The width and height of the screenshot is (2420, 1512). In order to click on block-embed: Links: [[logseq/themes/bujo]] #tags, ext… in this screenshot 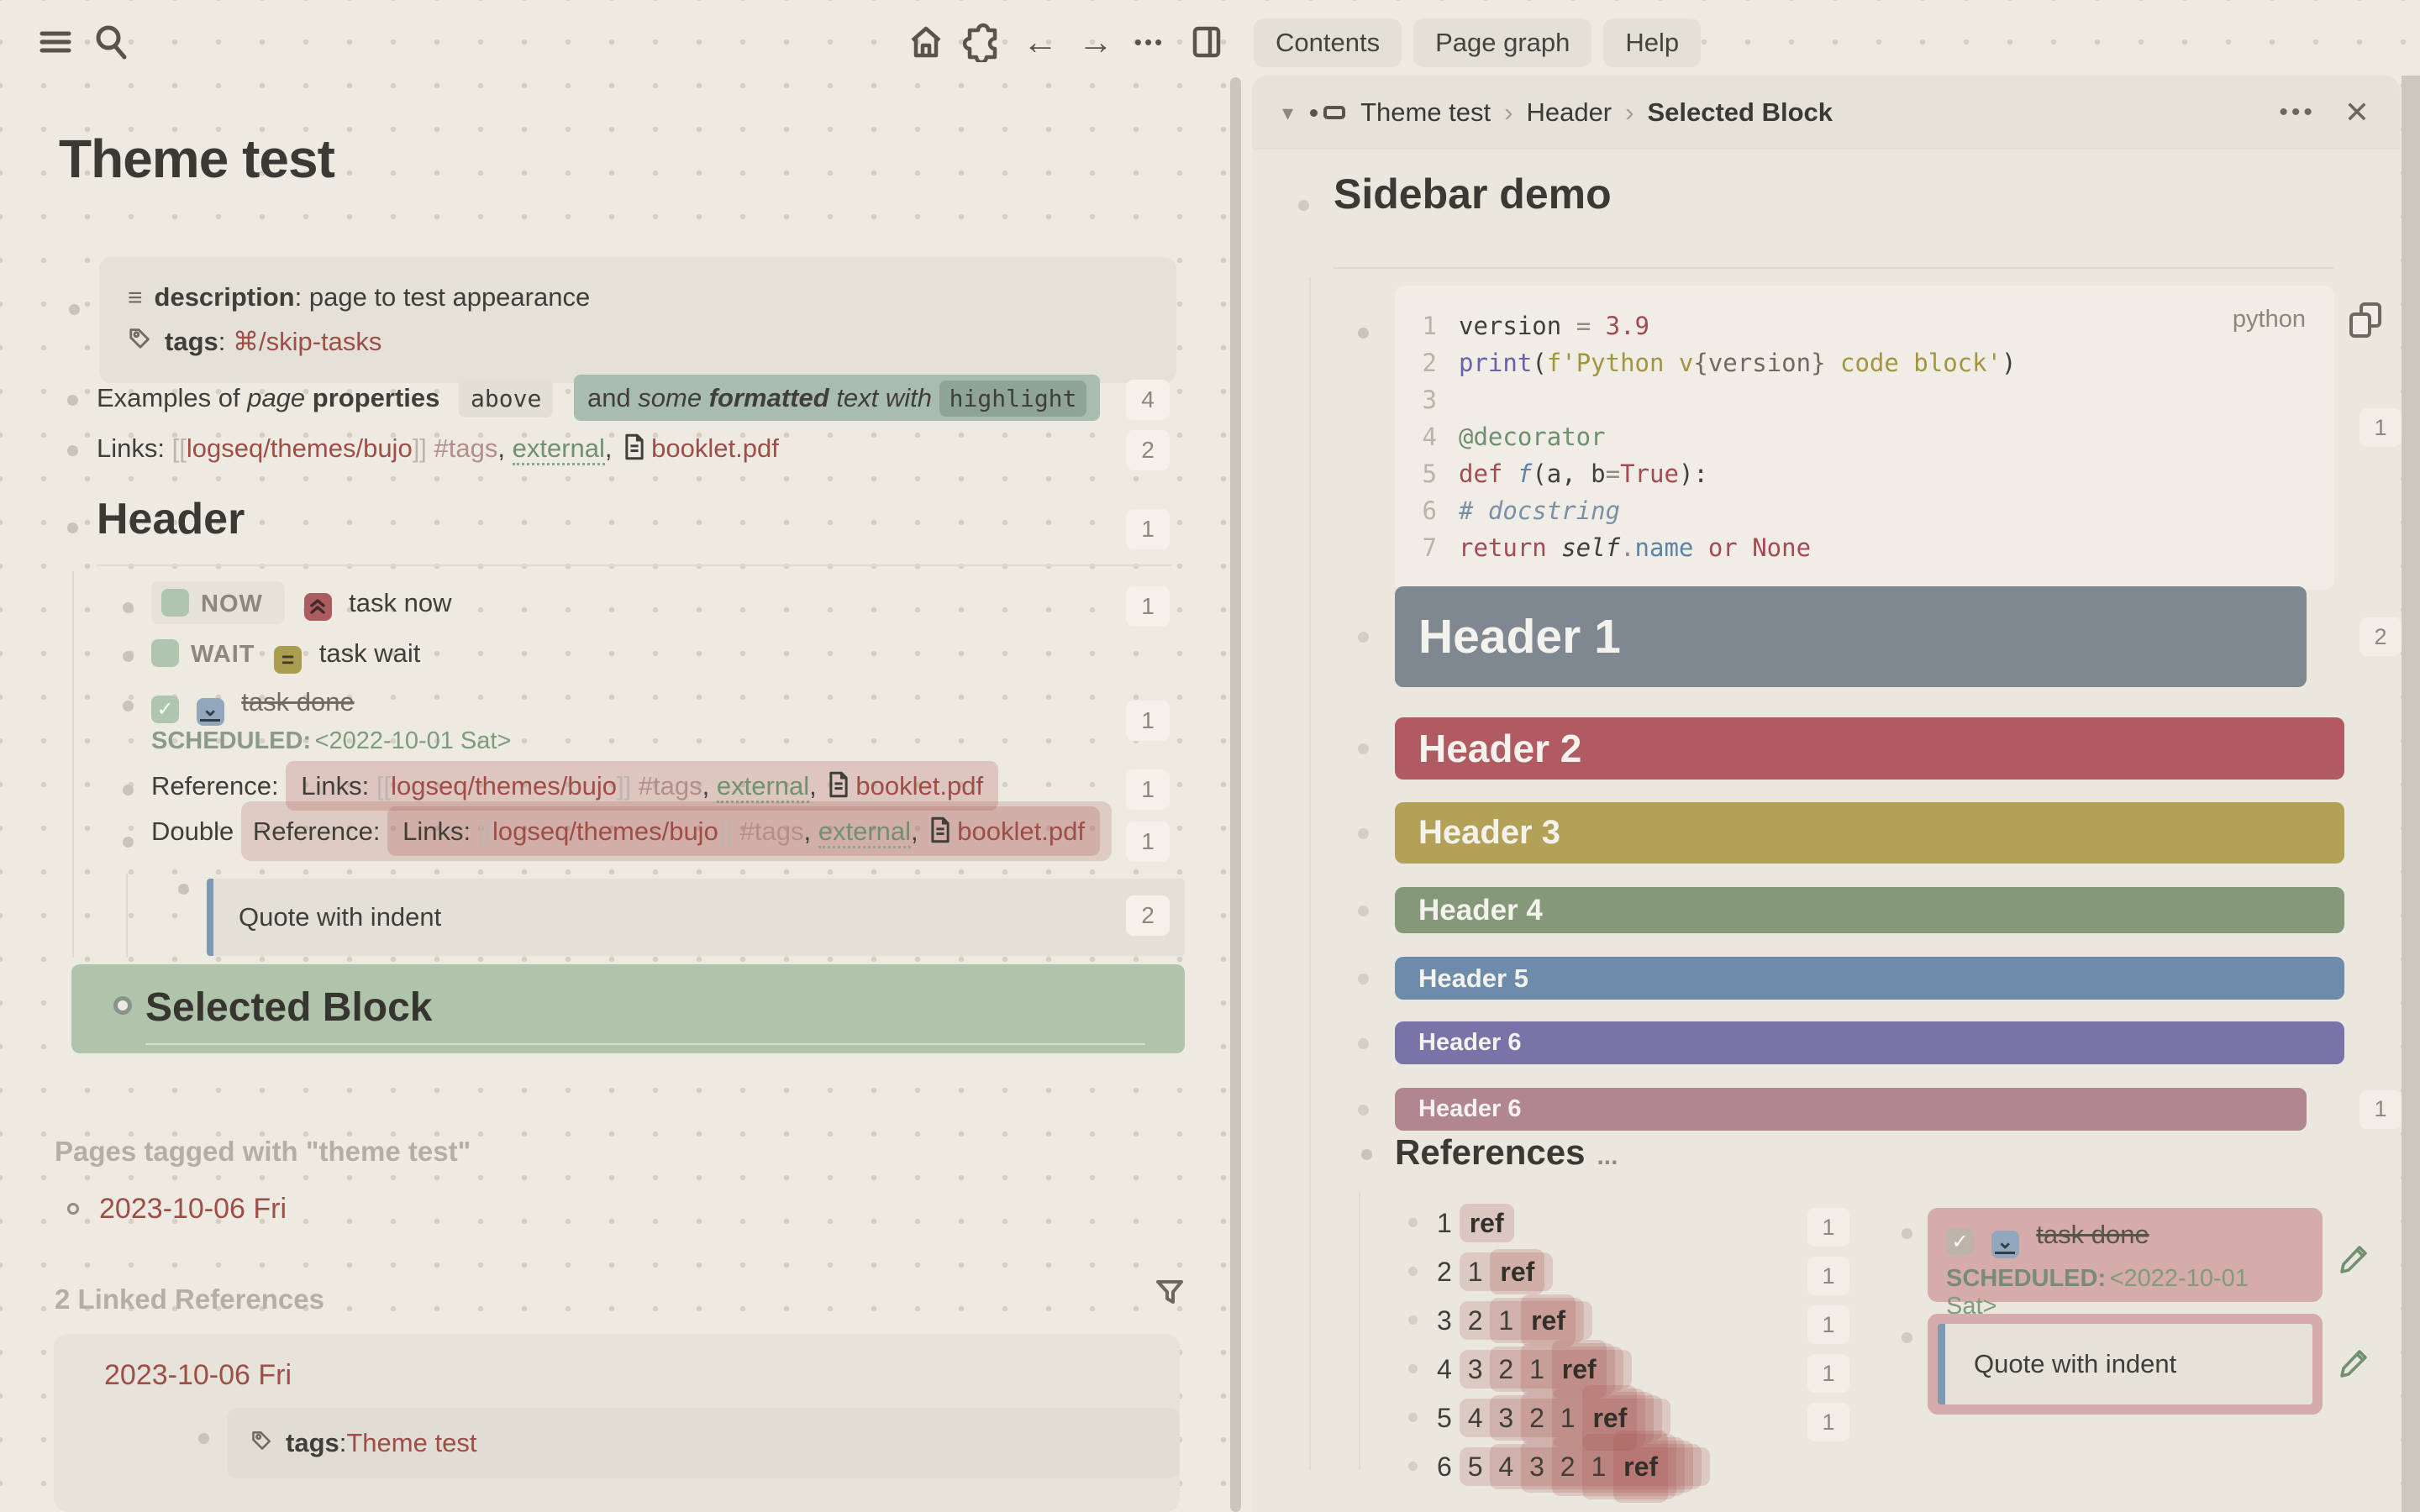, I will do `click(643, 786)`.